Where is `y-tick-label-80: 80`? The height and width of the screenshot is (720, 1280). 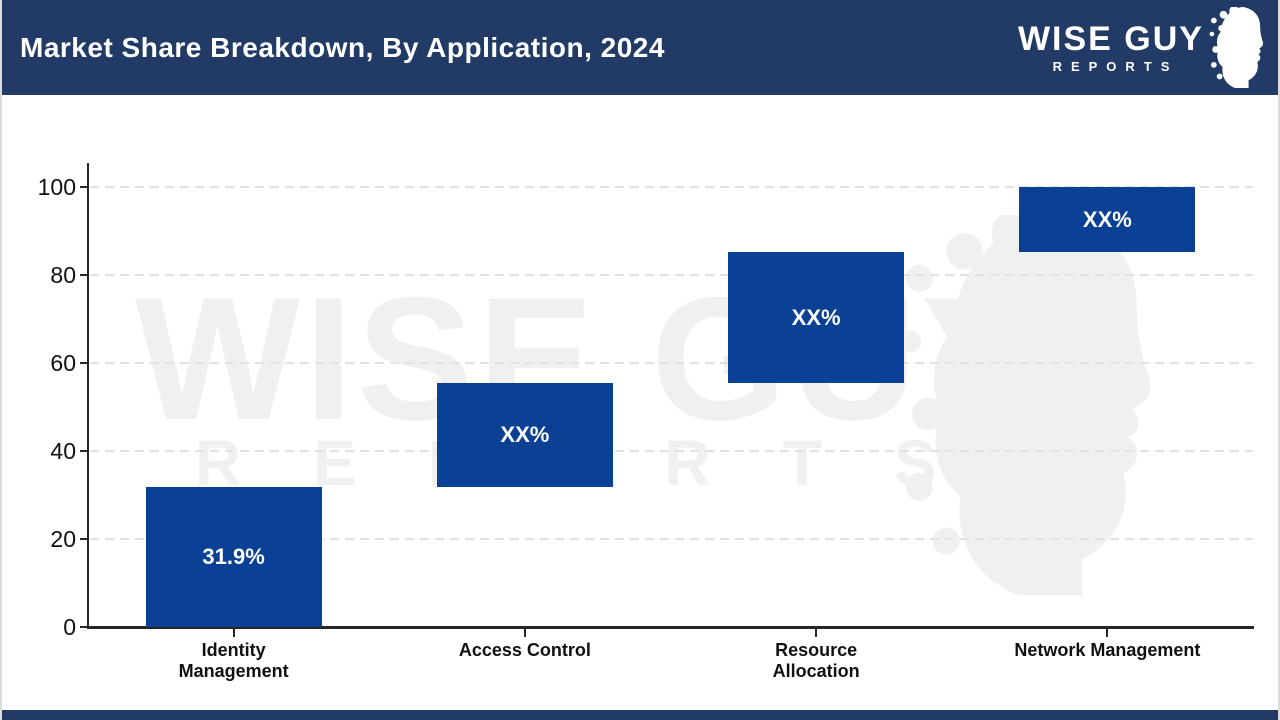 y-tick-label-80: 80 is located at coordinates (63, 275).